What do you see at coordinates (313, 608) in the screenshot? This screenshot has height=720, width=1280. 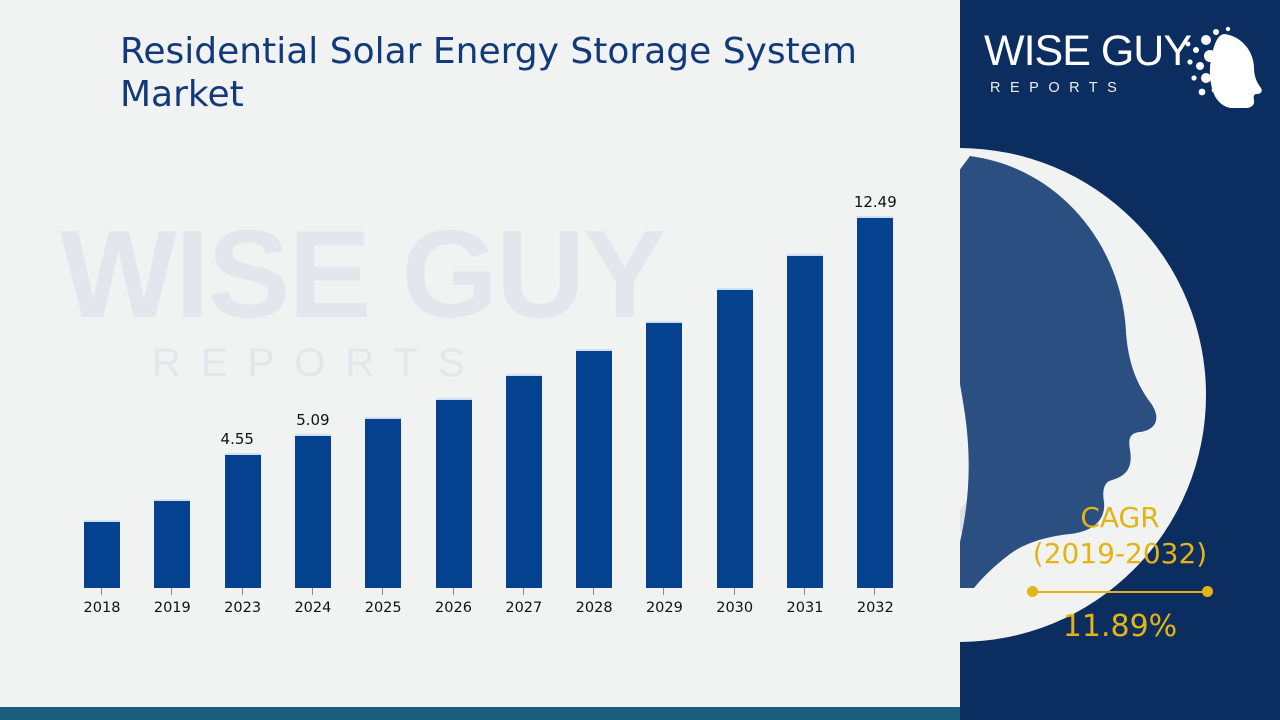 I see `x-axis-label: 2024` at bounding box center [313, 608].